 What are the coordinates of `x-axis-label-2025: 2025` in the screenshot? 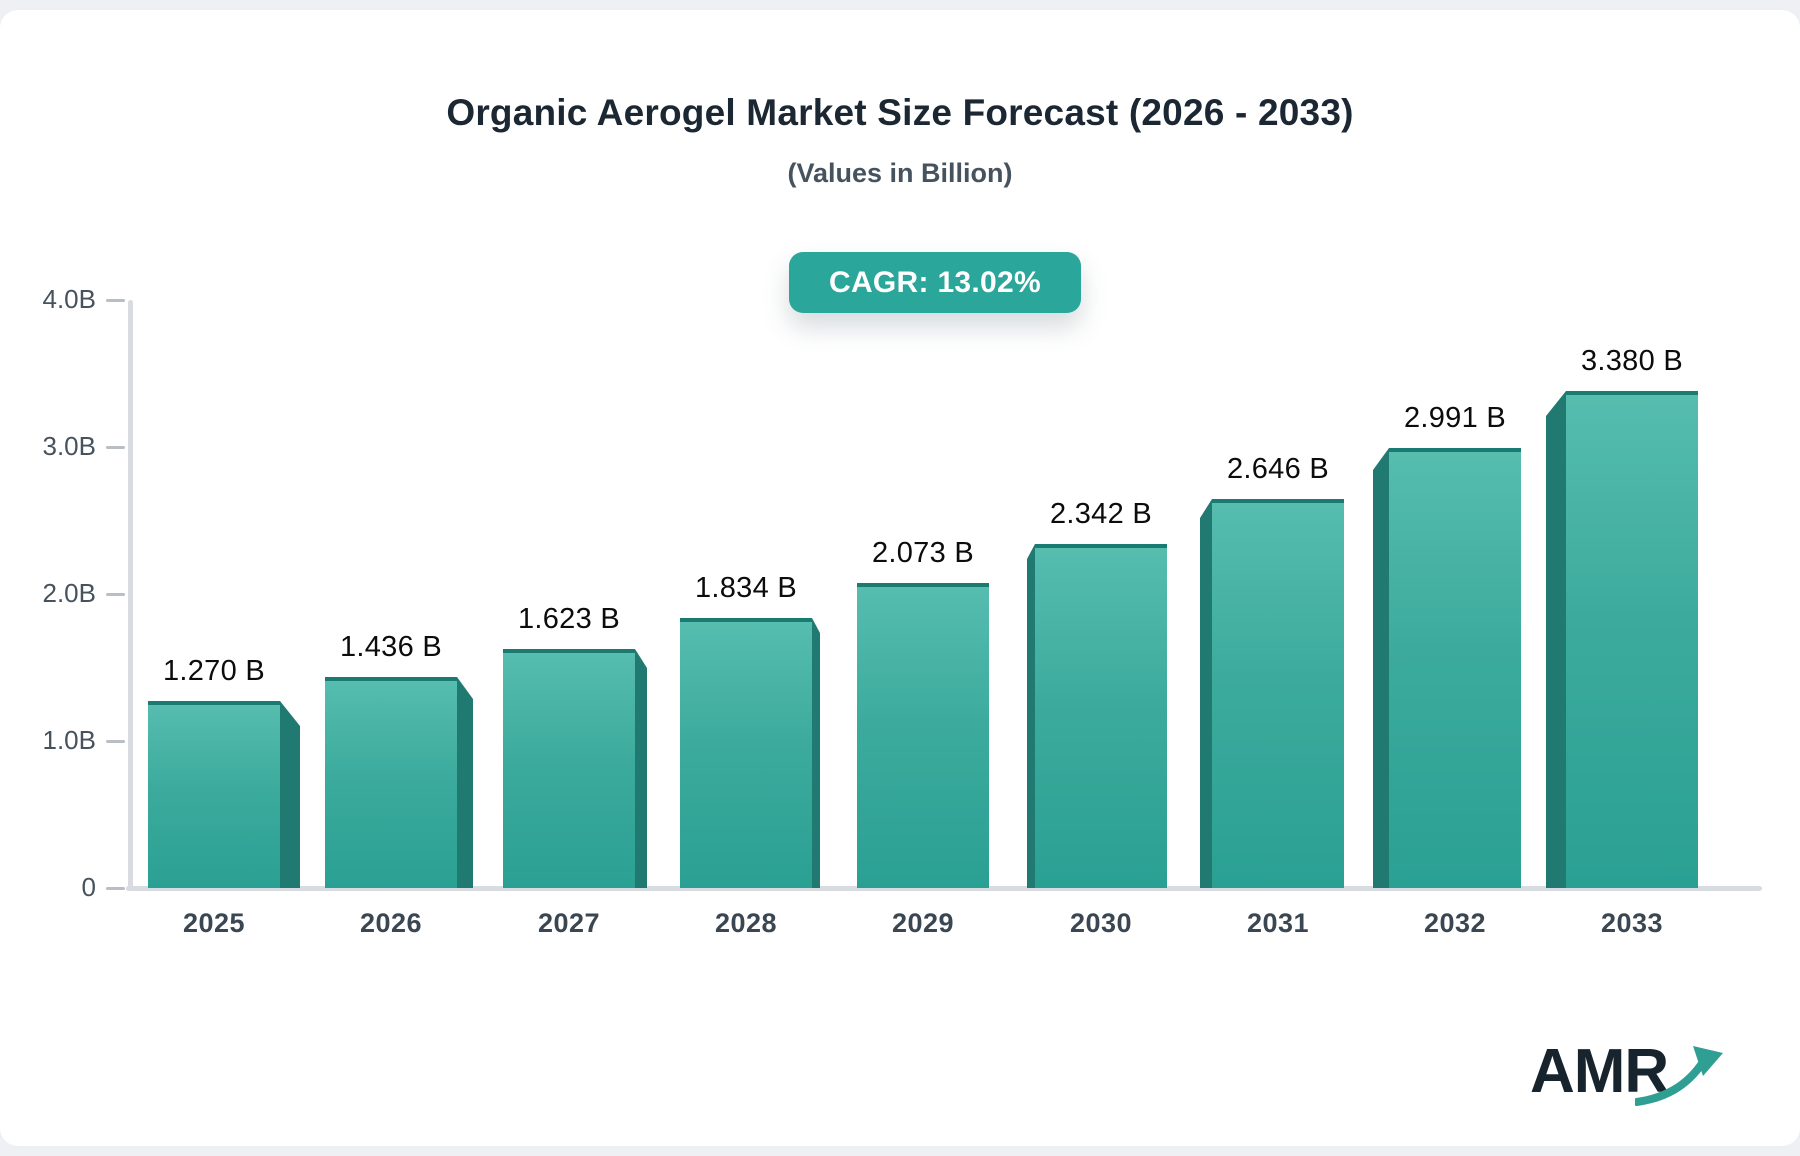 It's located at (214, 923).